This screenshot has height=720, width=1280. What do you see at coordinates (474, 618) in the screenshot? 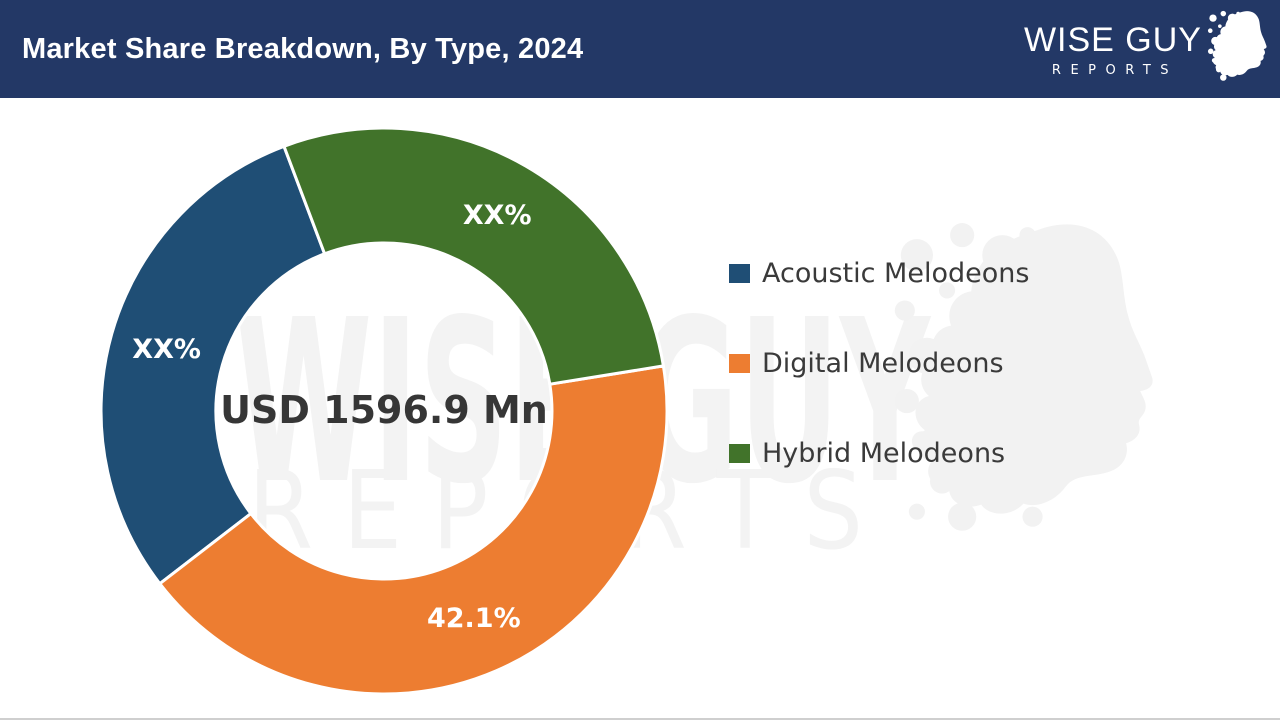
I see `segment-percent-label-1: 42.1%` at bounding box center [474, 618].